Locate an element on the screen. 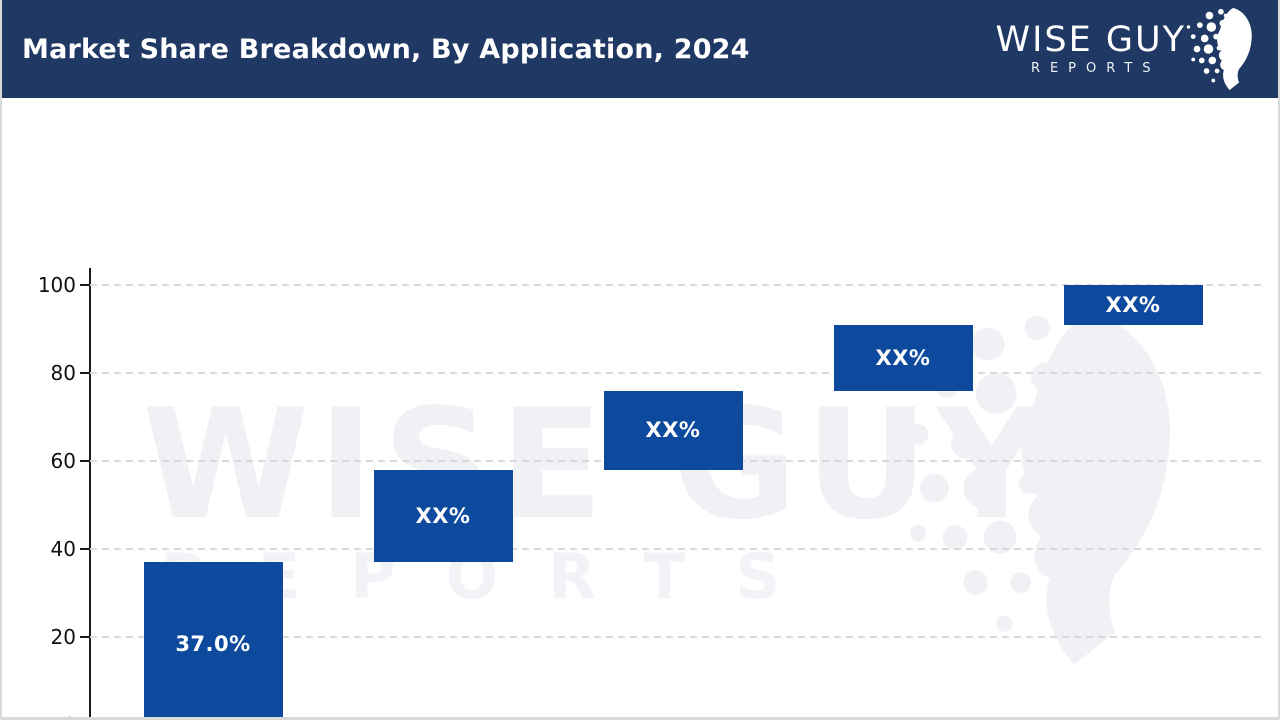 Image resolution: width=1280 pixels, height=720 pixels. bar-chemical-filtration: XX% is located at coordinates (1133, 305).